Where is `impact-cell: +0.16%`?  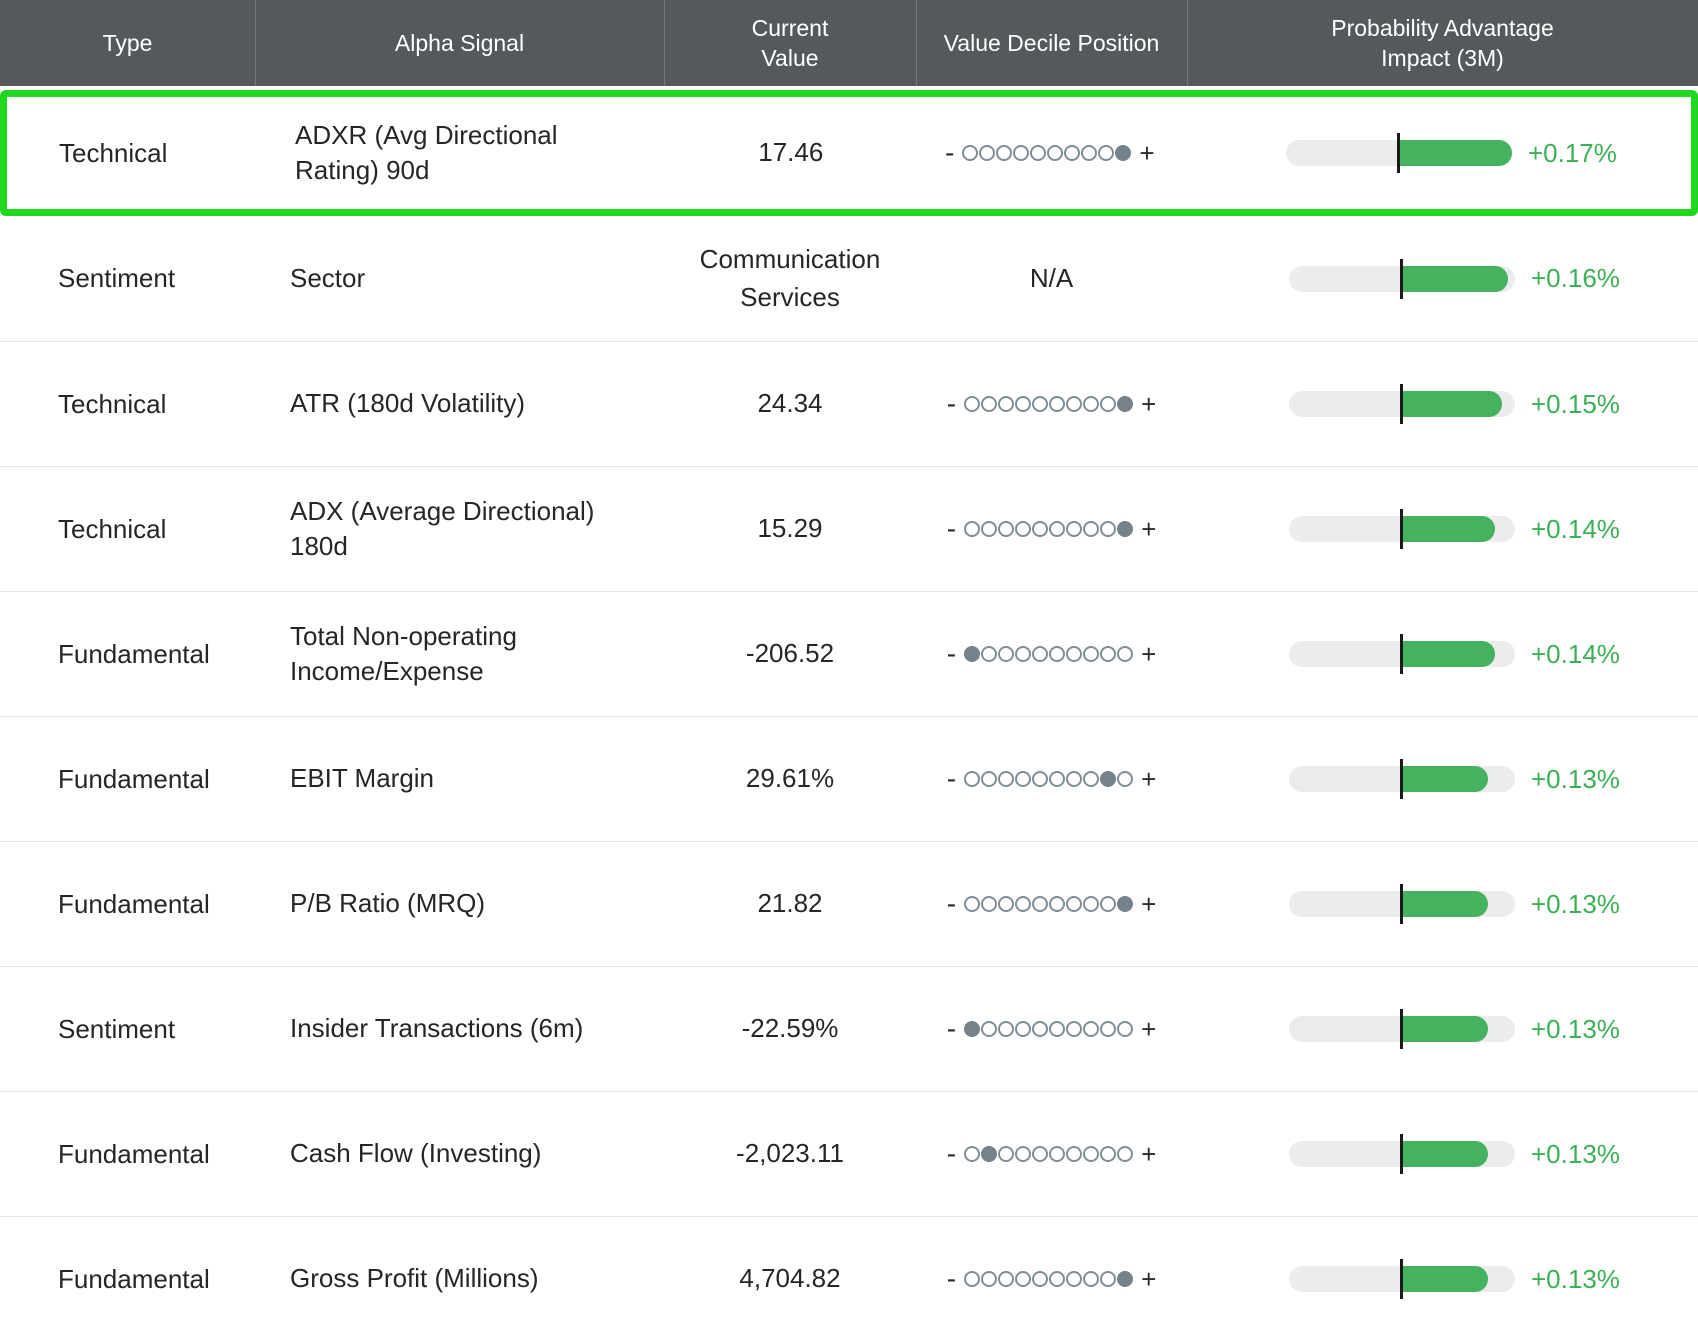
impact-cell: +0.16% is located at coordinates (1442, 278).